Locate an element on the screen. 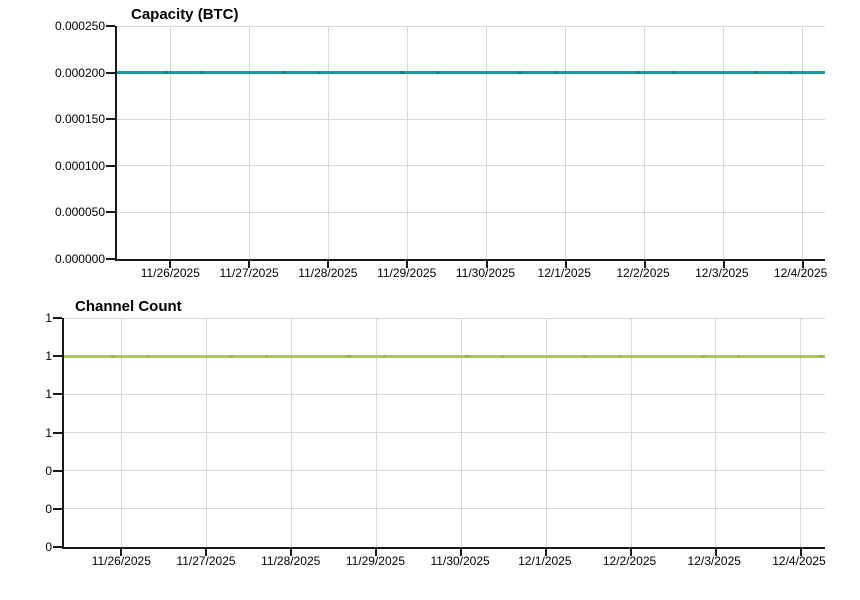  y-axis-tick-label: 0.000150 is located at coordinates (79, 119).